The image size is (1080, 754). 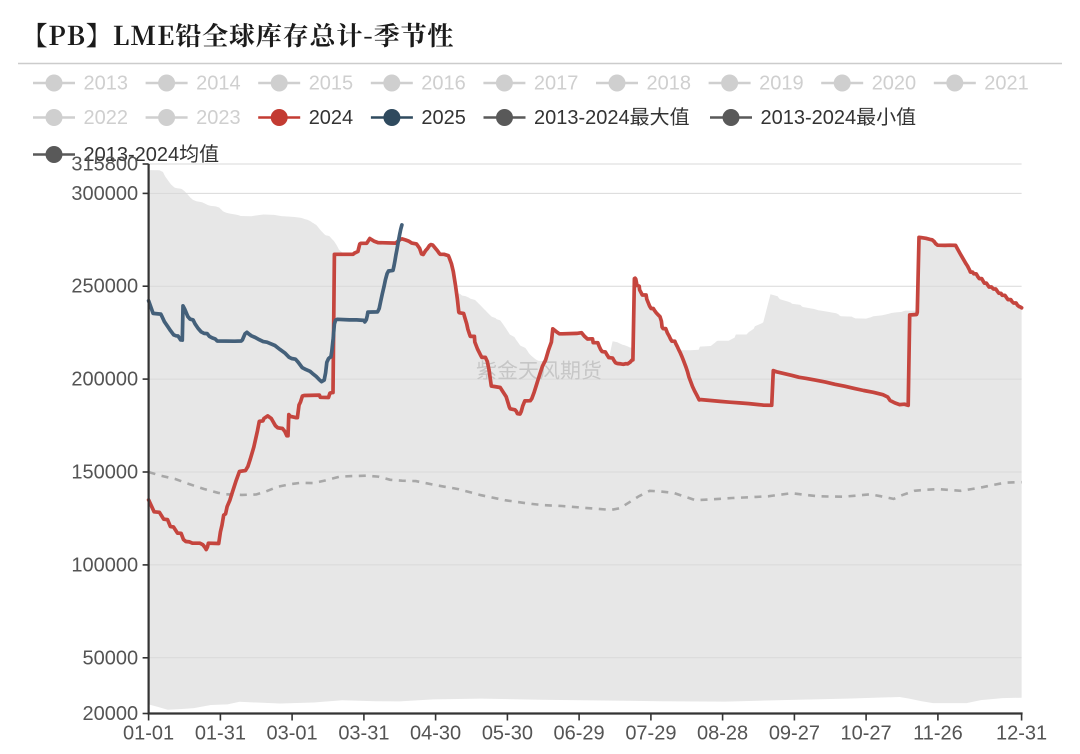 What do you see at coordinates (220, 734) in the screenshot?
I see `svg-text: 01-31` at bounding box center [220, 734].